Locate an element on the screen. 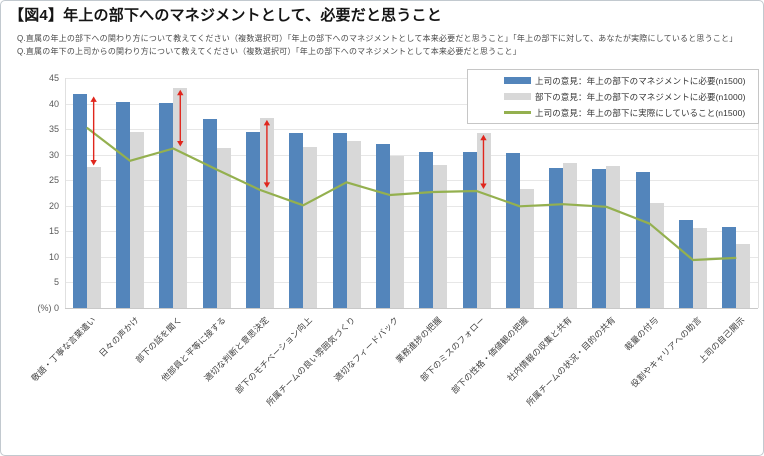 This screenshot has width=764, height=456. plot-right-border is located at coordinates (758, 193).